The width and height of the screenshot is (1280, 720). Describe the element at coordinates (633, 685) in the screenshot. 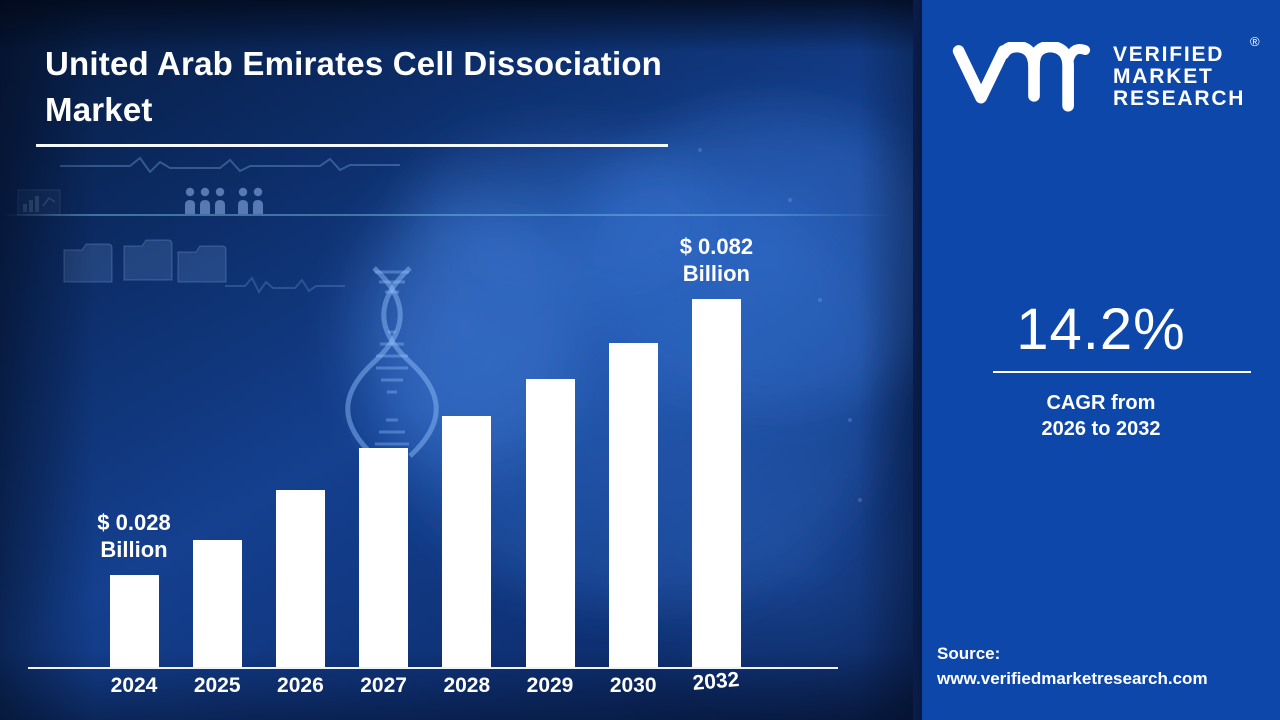

I see `x-tick-2030: 2030` at that location.